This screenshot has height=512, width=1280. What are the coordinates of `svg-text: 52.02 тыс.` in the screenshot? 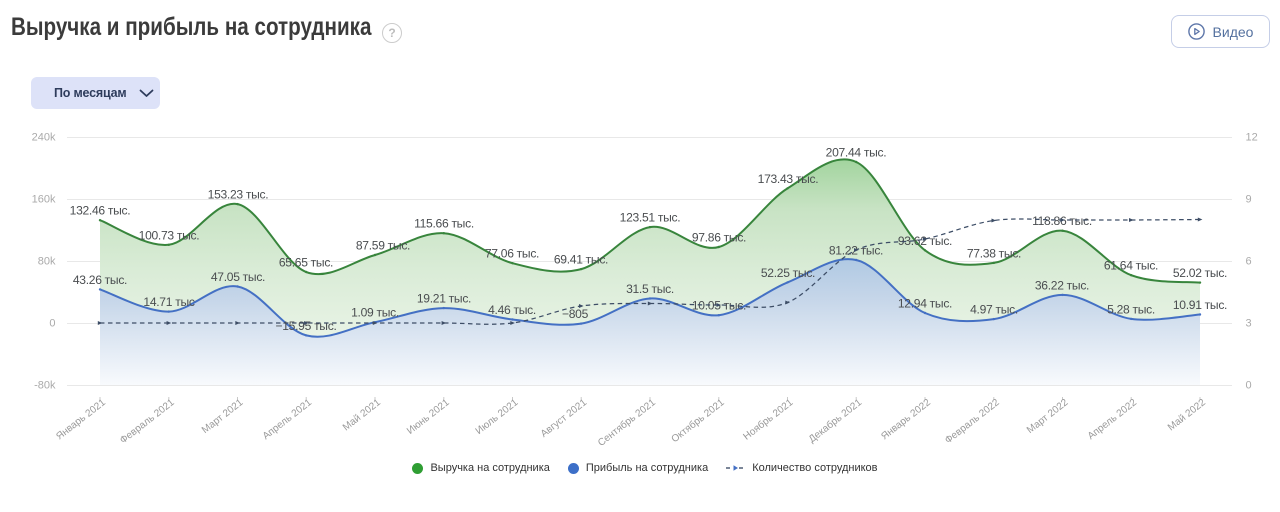 It's located at (1200, 273).